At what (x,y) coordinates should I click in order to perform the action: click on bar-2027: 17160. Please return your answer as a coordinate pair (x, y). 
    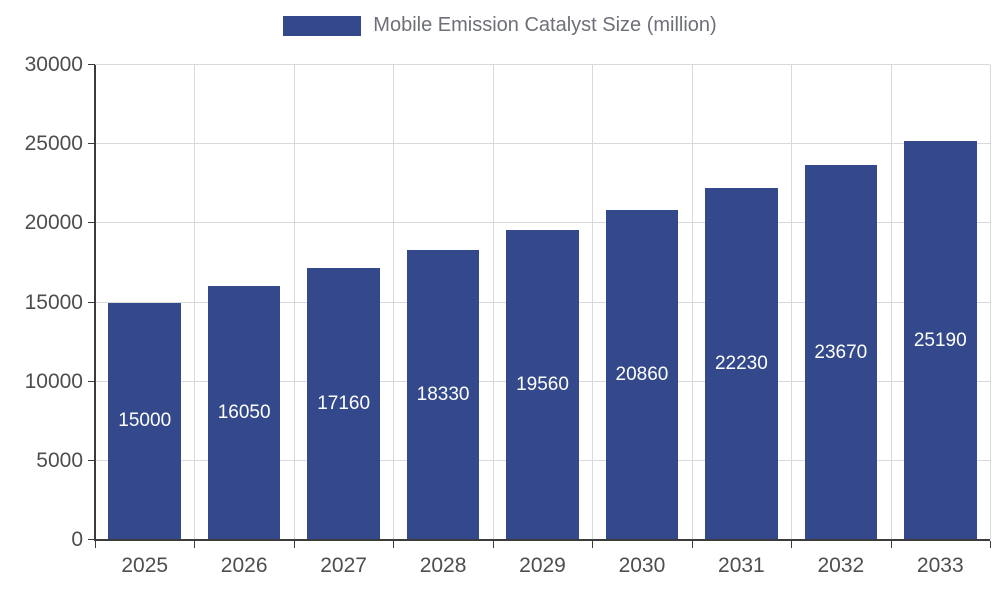
    Looking at the image, I should click on (343, 404).